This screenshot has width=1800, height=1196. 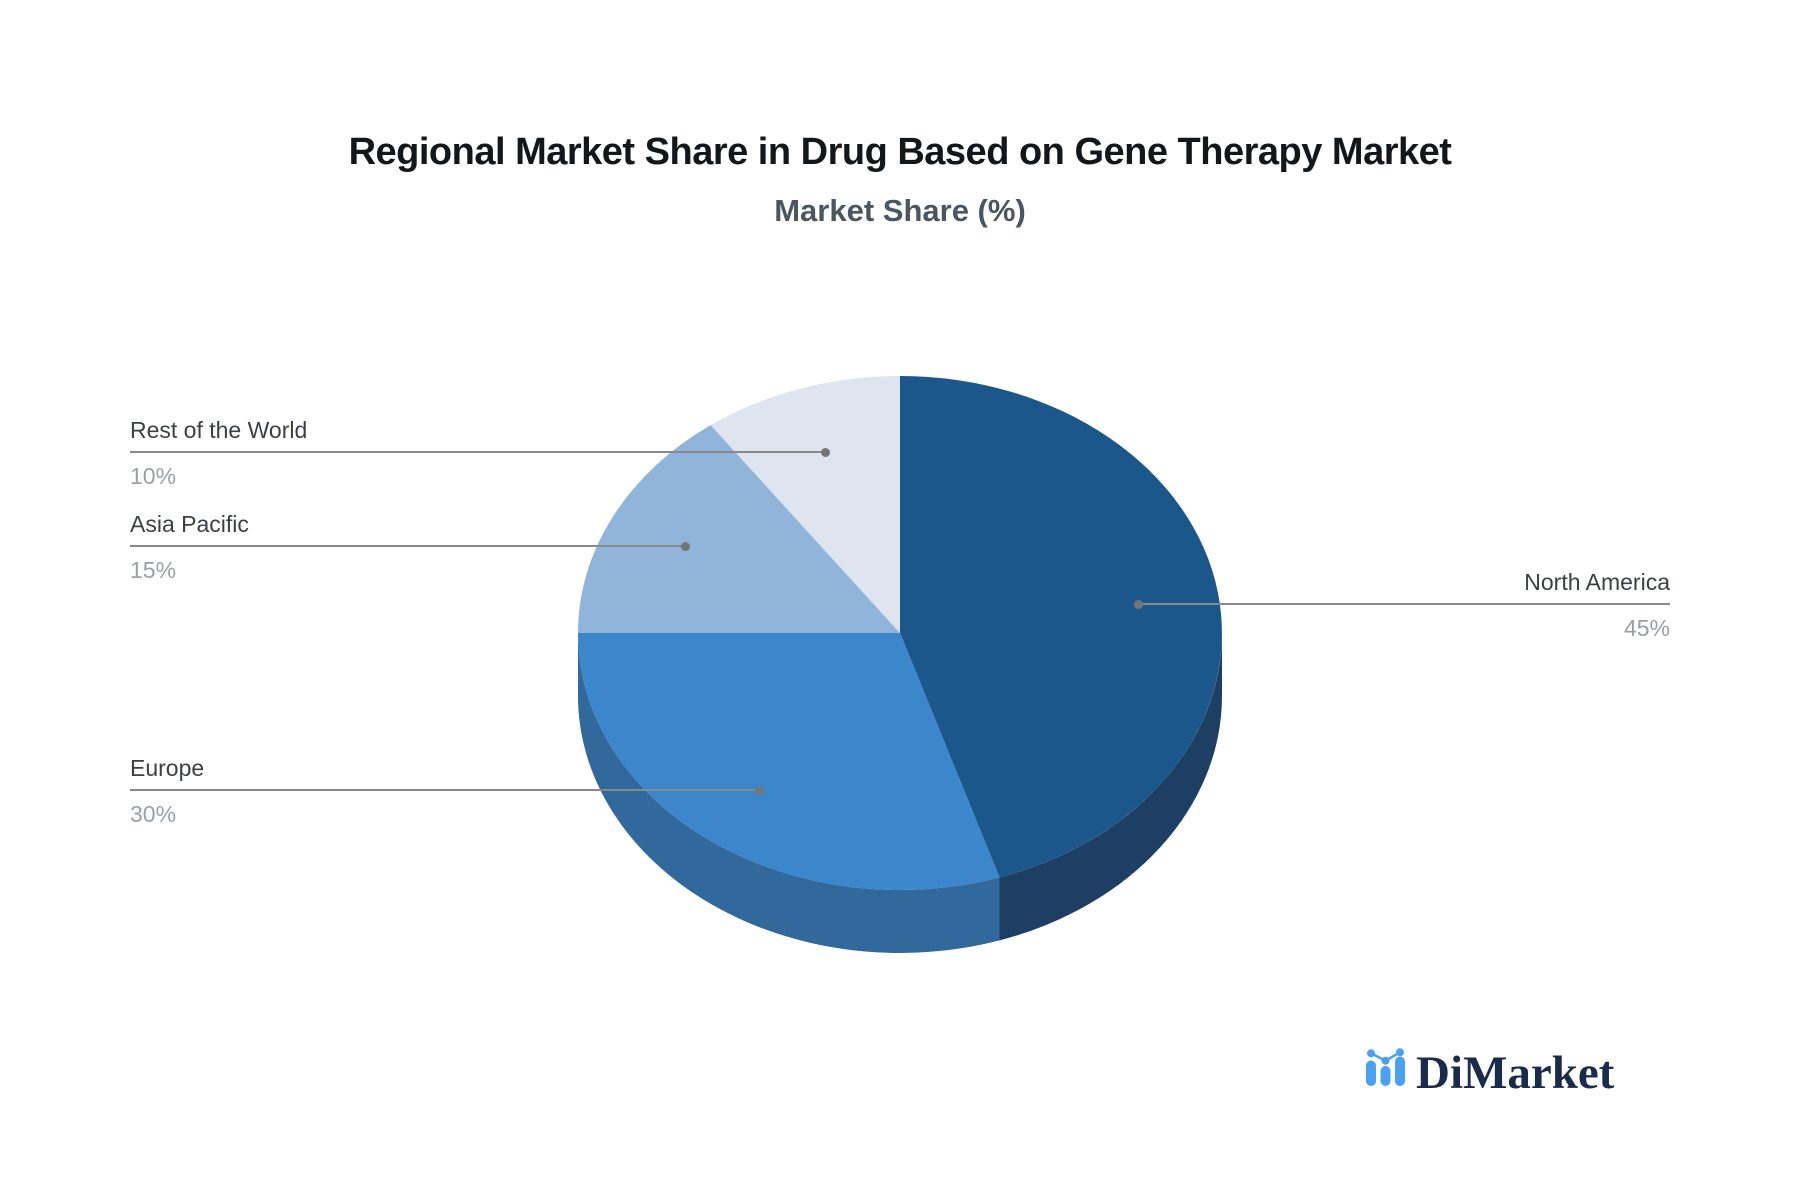 What do you see at coordinates (900, 210) in the screenshot?
I see `chart-subtitle: Market Share (%)` at bounding box center [900, 210].